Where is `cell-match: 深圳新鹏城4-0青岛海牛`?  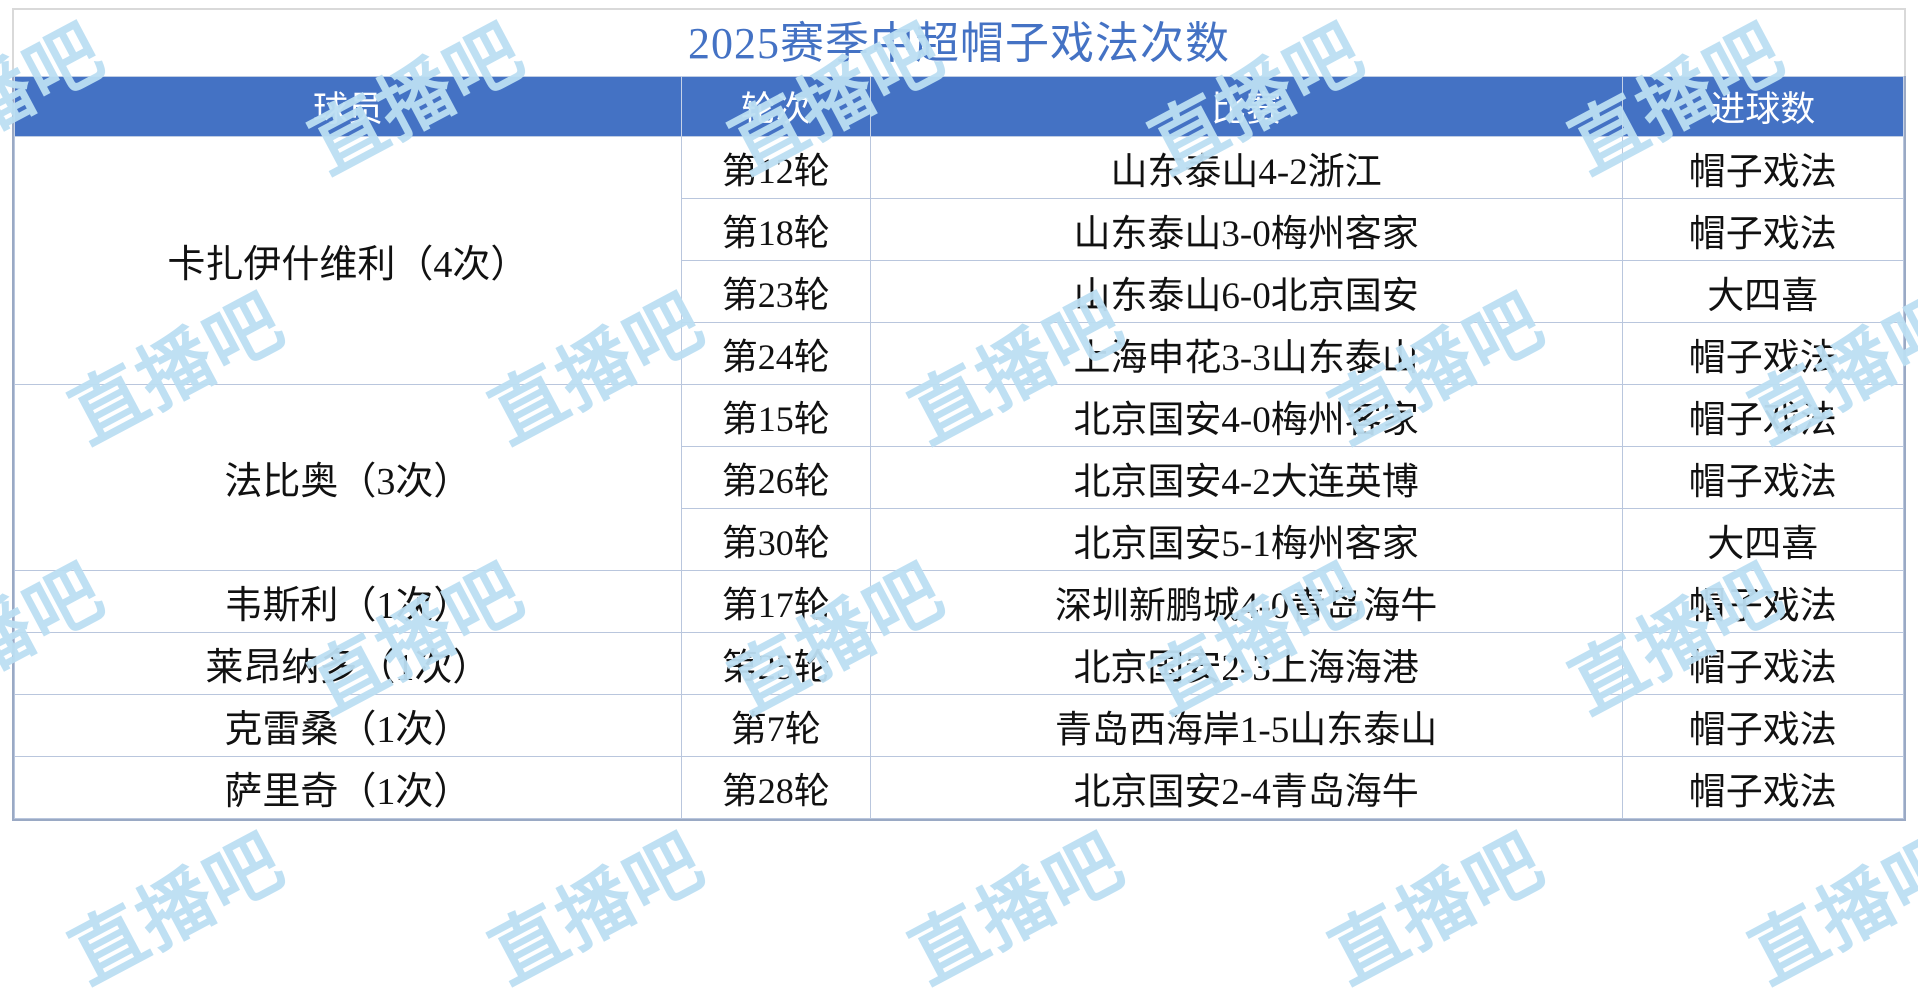 cell-match: 深圳新鹏城4-0青岛海牛 is located at coordinates (1246, 601).